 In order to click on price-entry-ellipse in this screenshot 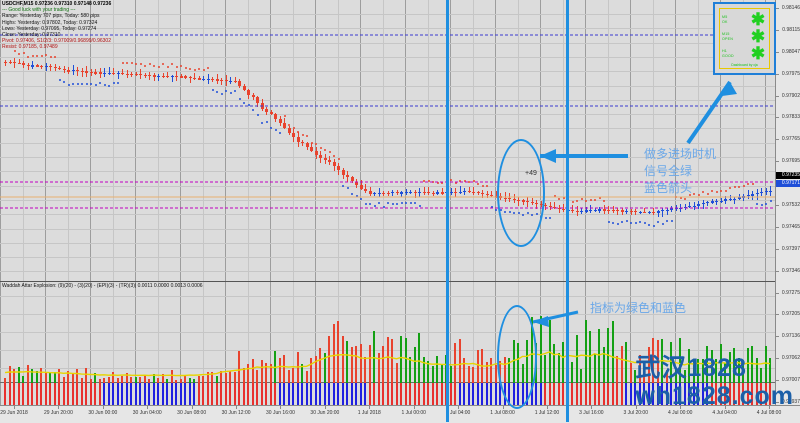, I will do `click(521, 193)`.